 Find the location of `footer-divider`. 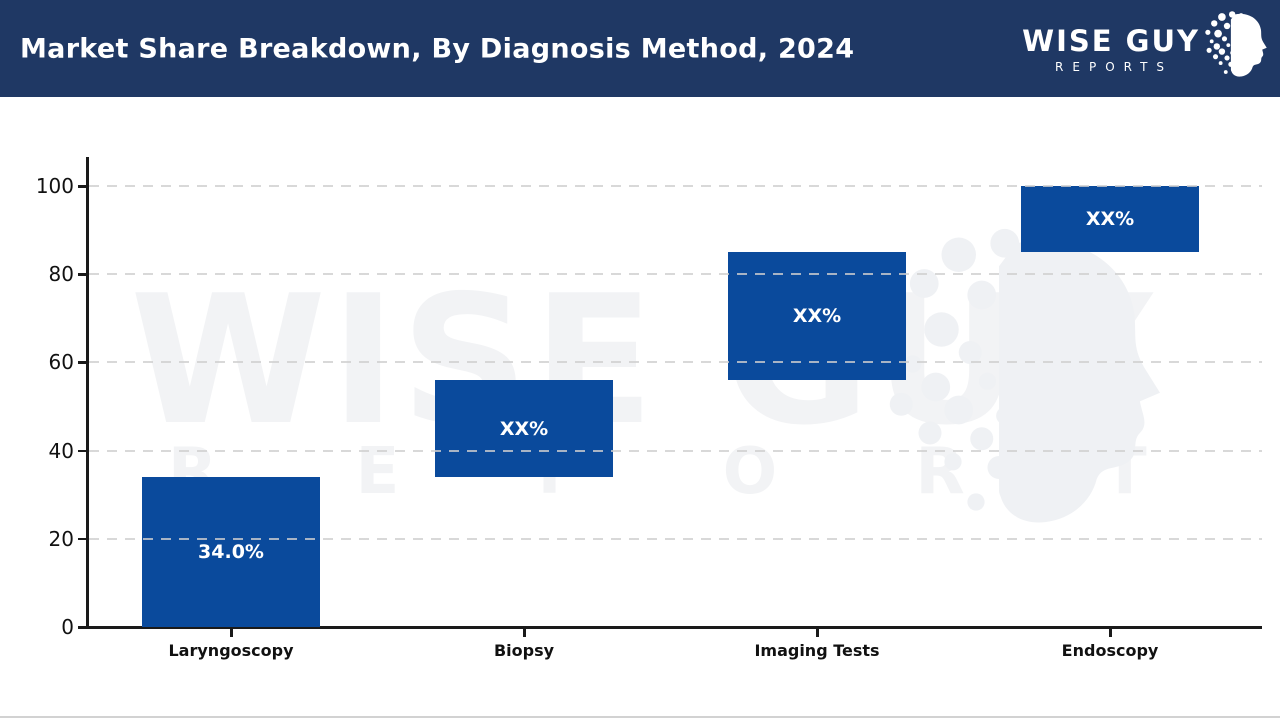

footer-divider is located at coordinates (640, 717).